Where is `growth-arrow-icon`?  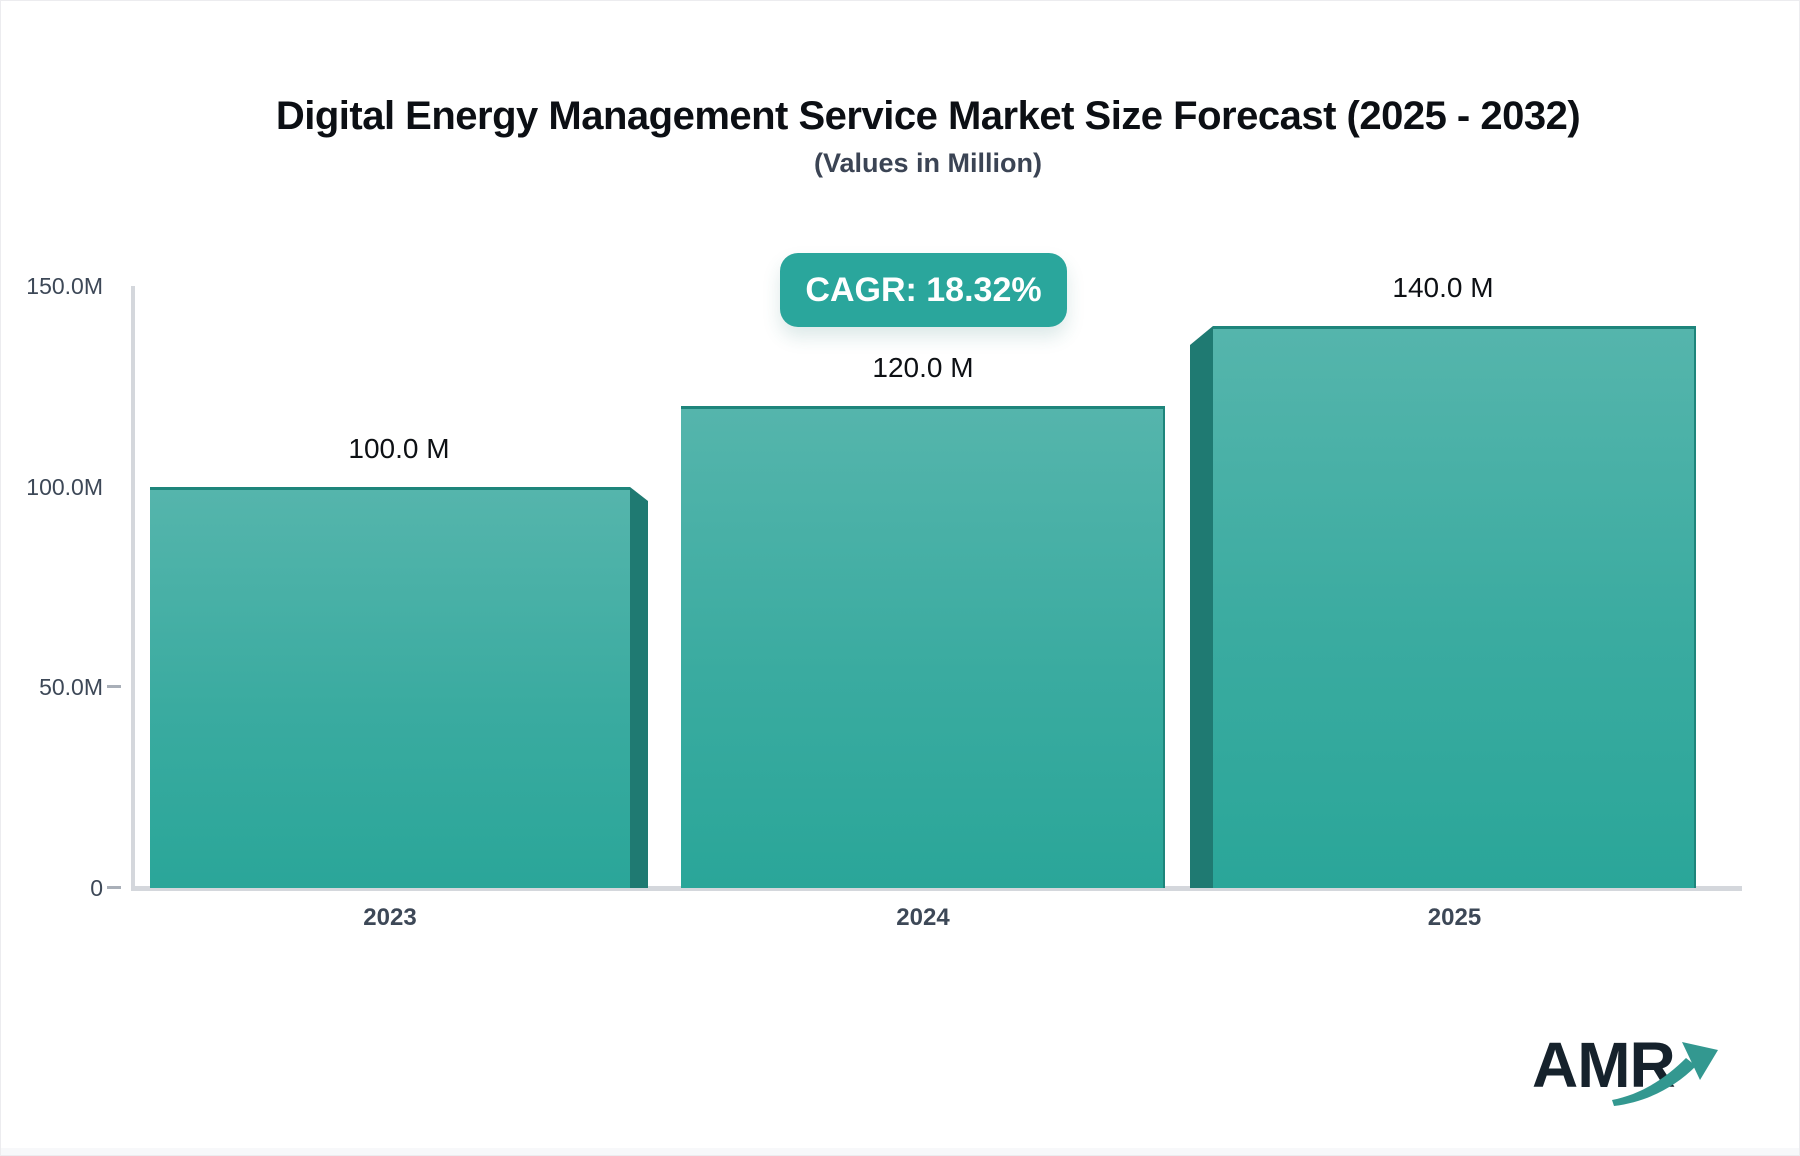
growth-arrow-icon is located at coordinates (1665, 1074).